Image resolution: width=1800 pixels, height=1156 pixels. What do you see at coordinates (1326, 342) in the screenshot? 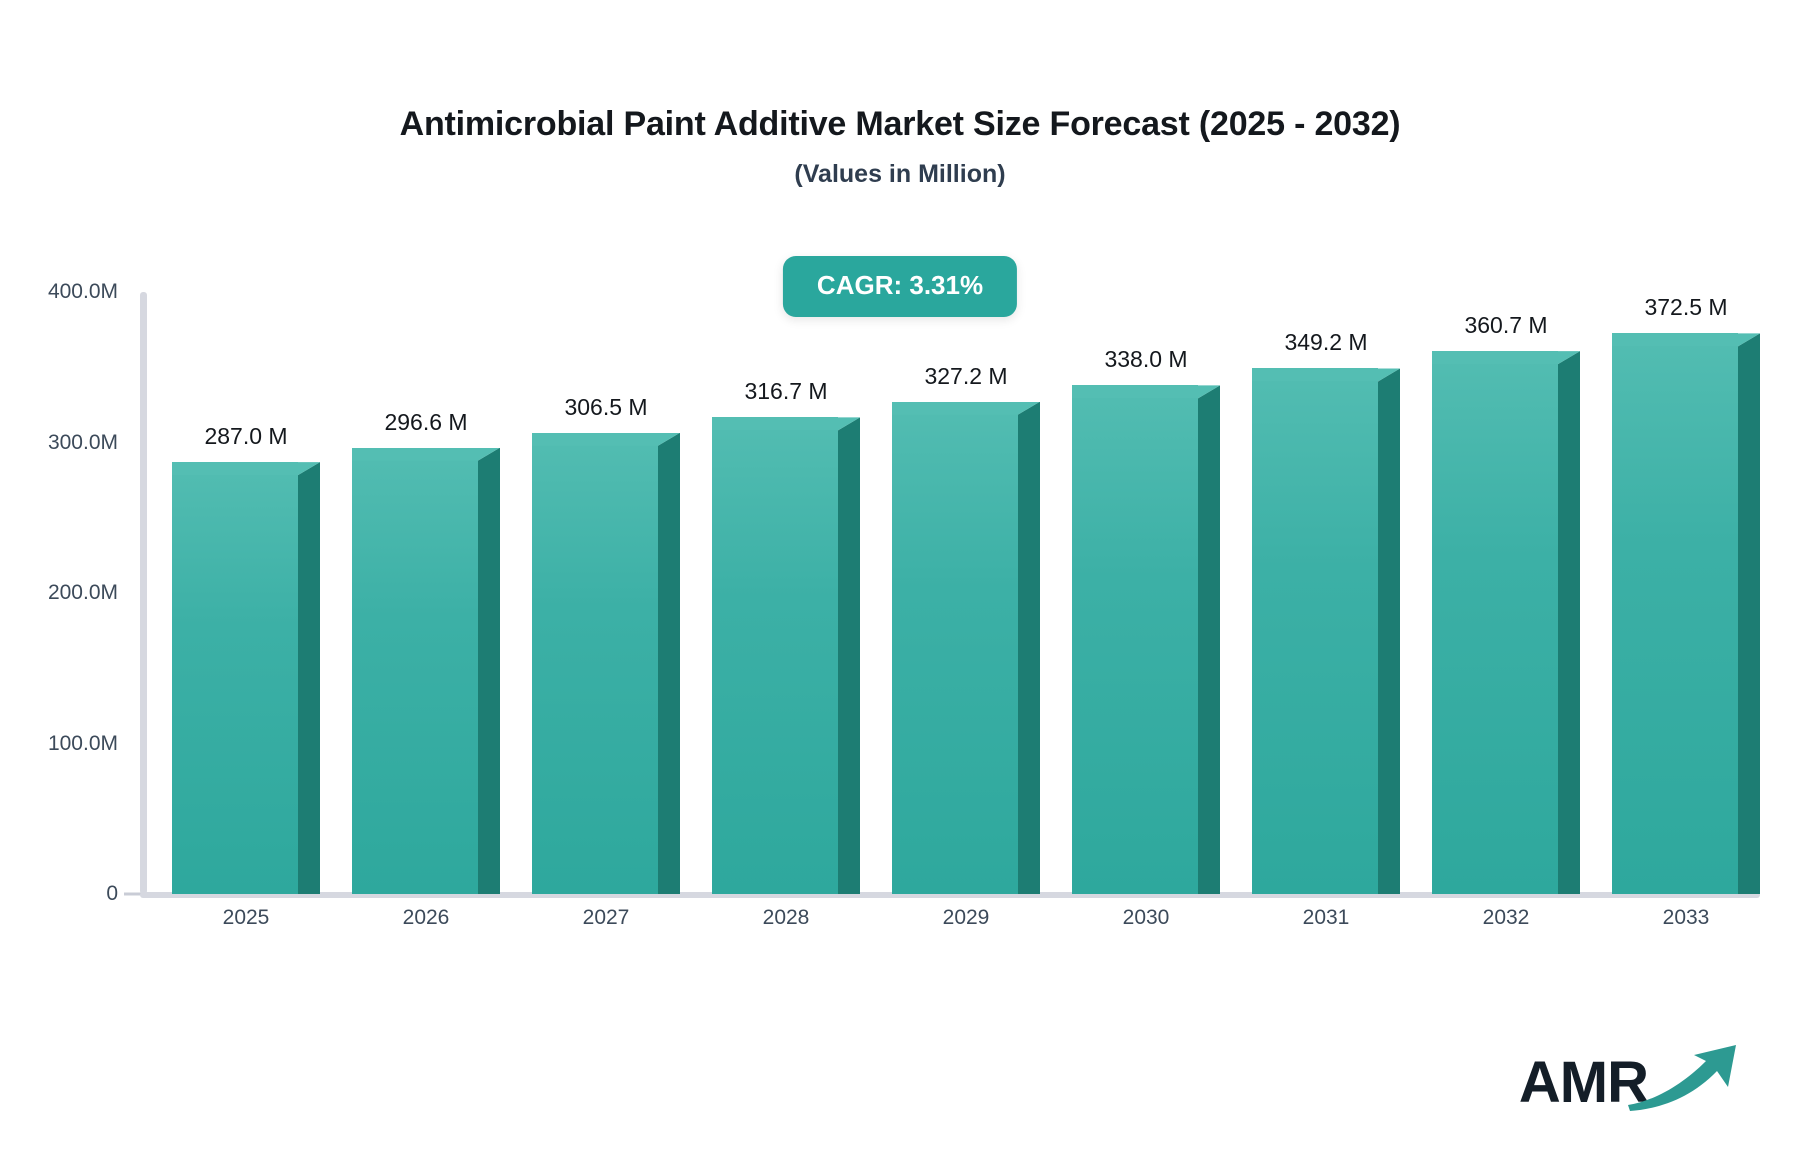
I see `bar-value-label: 349.2 M` at bounding box center [1326, 342].